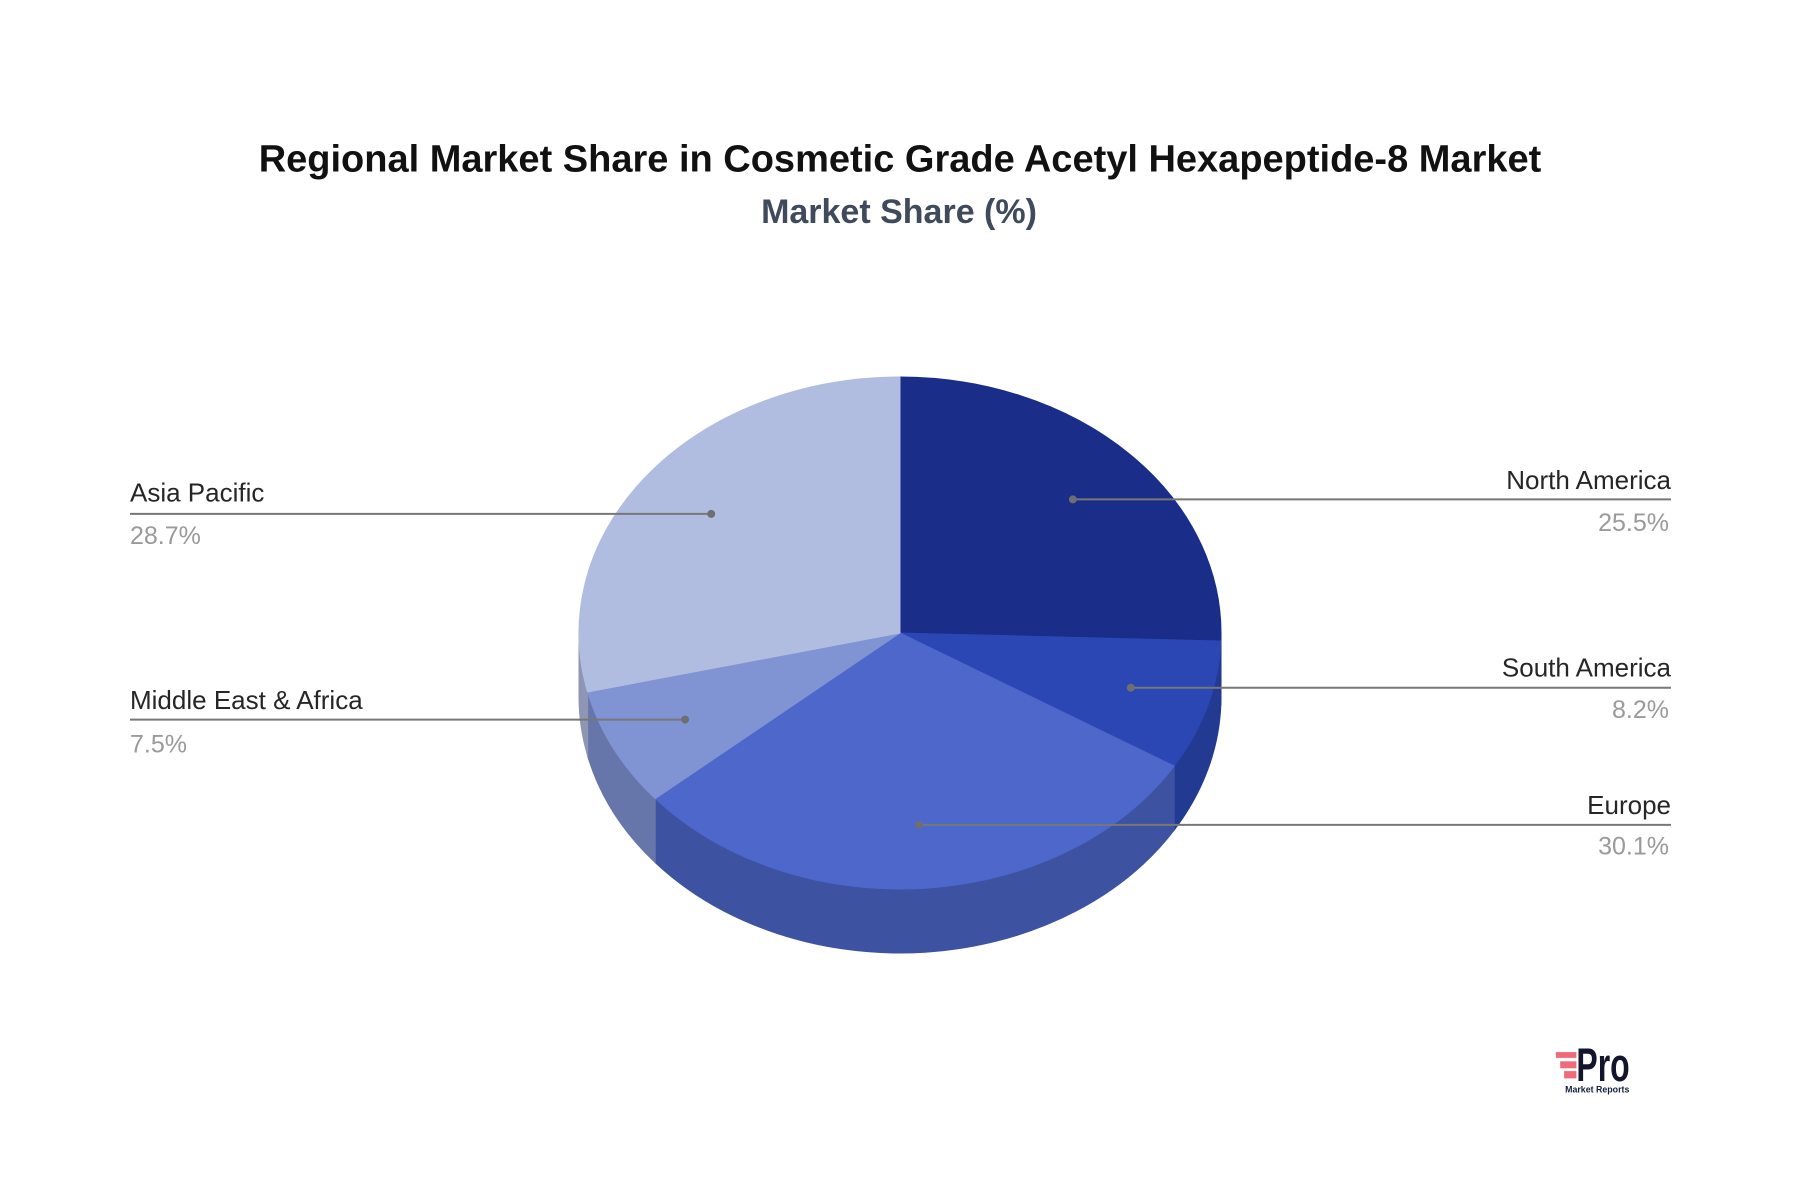 This screenshot has width=1800, height=1196. What do you see at coordinates (1587, 668) in the screenshot?
I see `svg-text: South America` at bounding box center [1587, 668].